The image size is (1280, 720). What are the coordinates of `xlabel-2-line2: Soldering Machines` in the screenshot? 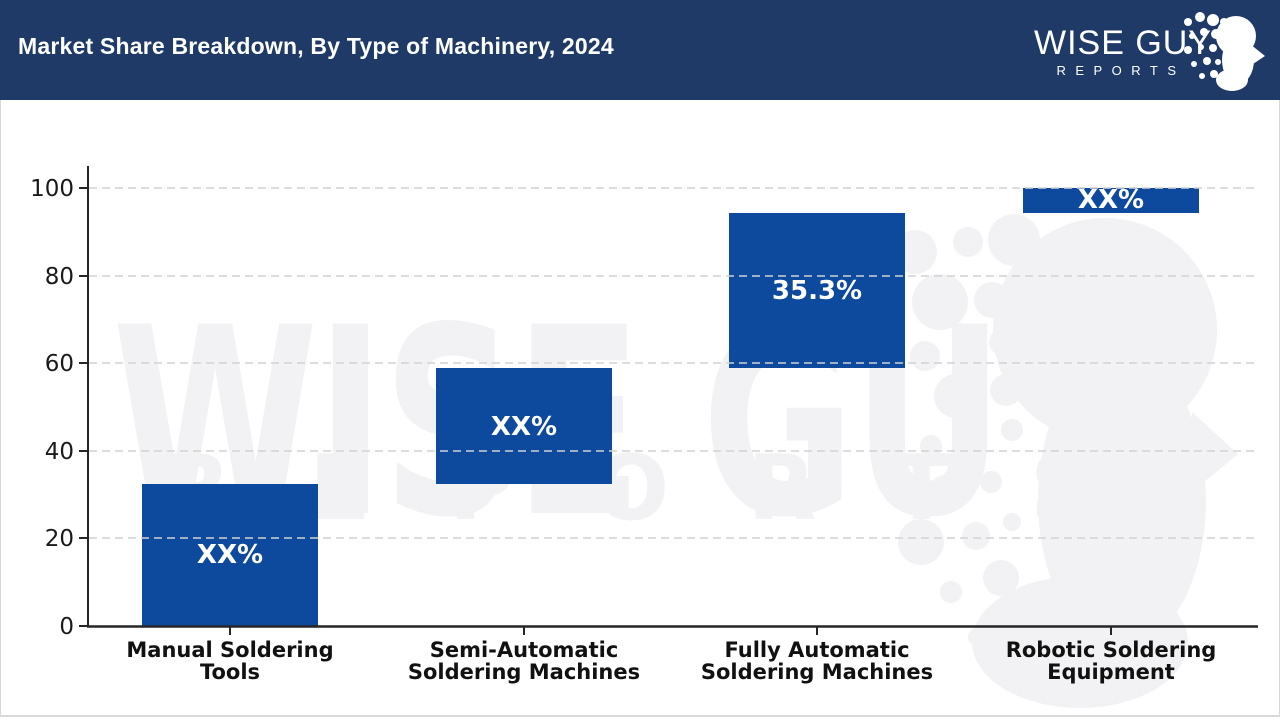 It's located at (524, 672).